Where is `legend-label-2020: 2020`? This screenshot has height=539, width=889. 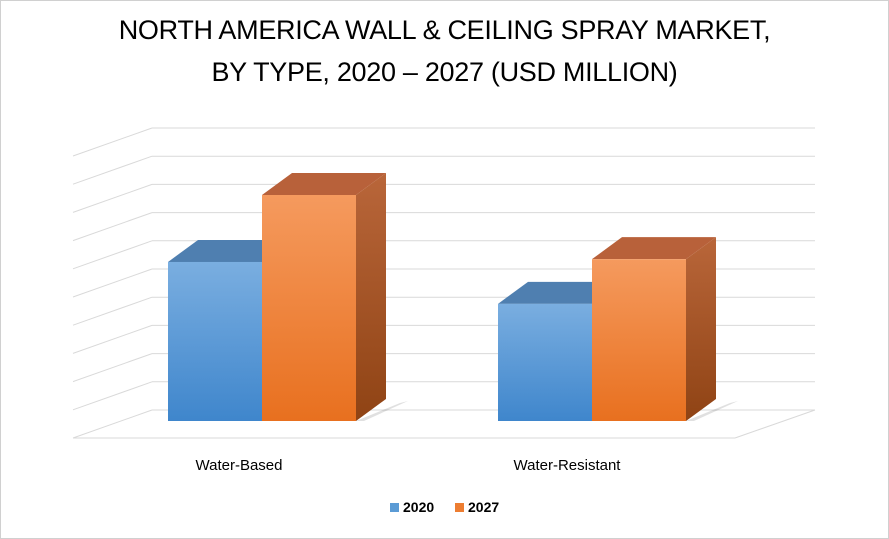 legend-label-2020: 2020 is located at coordinates (418, 507).